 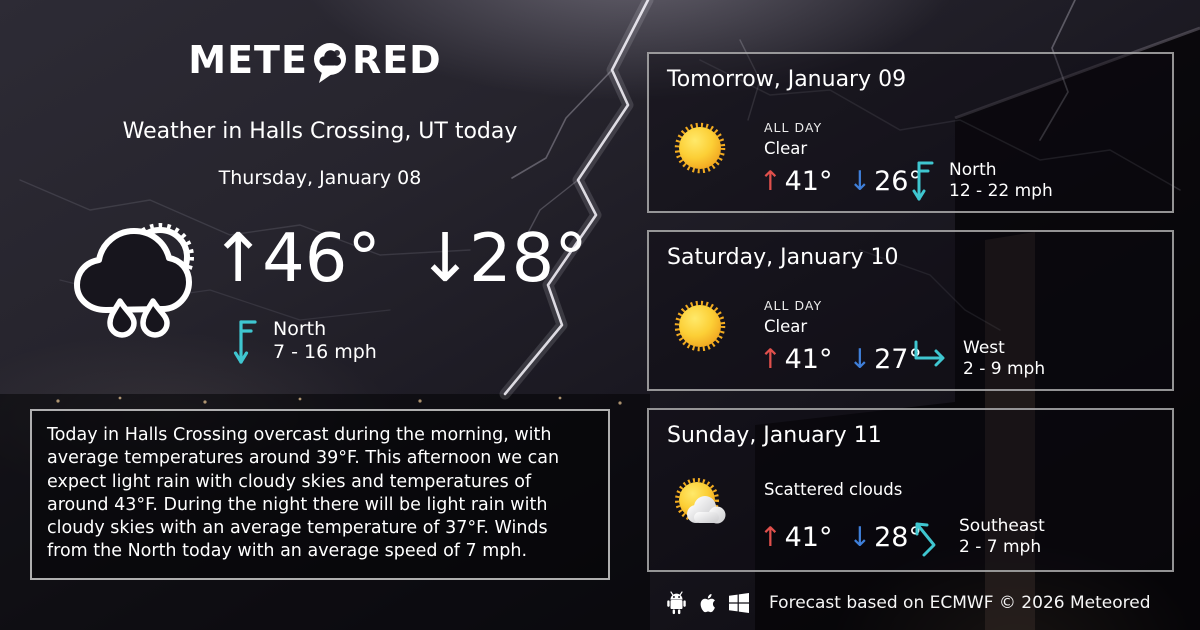 I want to click on current-high: ↑ 46°, so click(x=295, y=258).